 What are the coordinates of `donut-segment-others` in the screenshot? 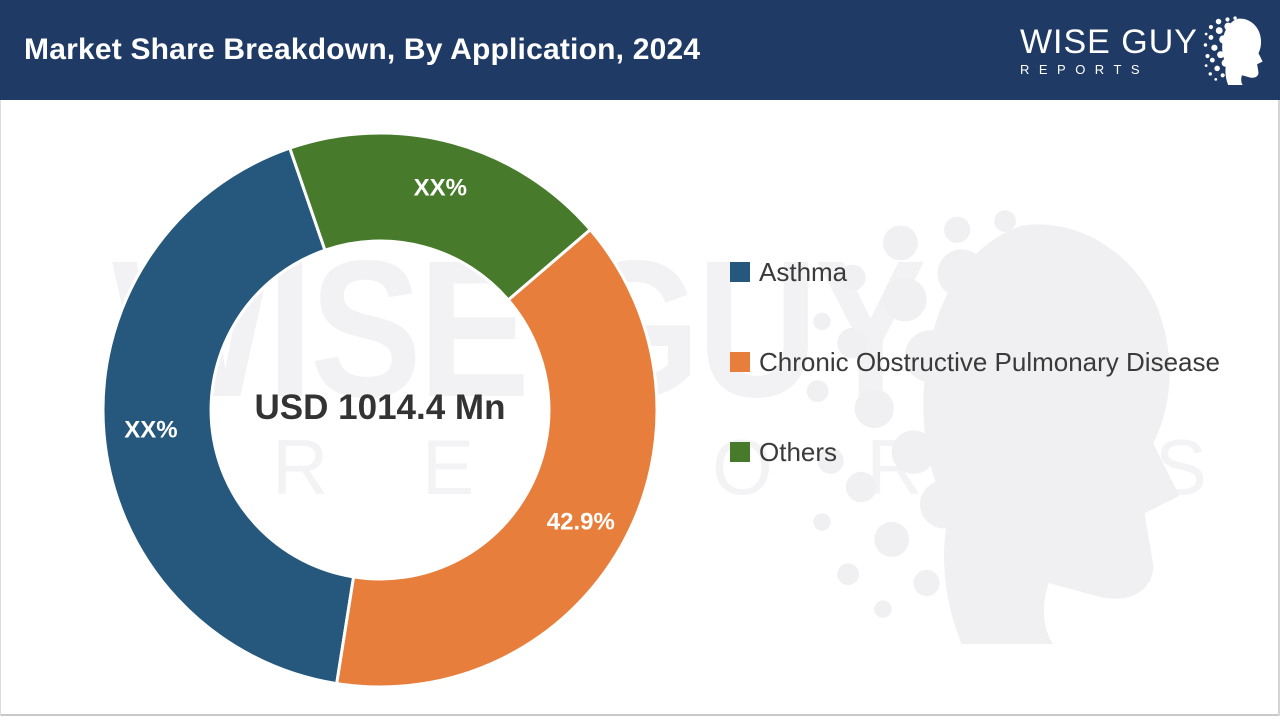 It's located at (440, 216).